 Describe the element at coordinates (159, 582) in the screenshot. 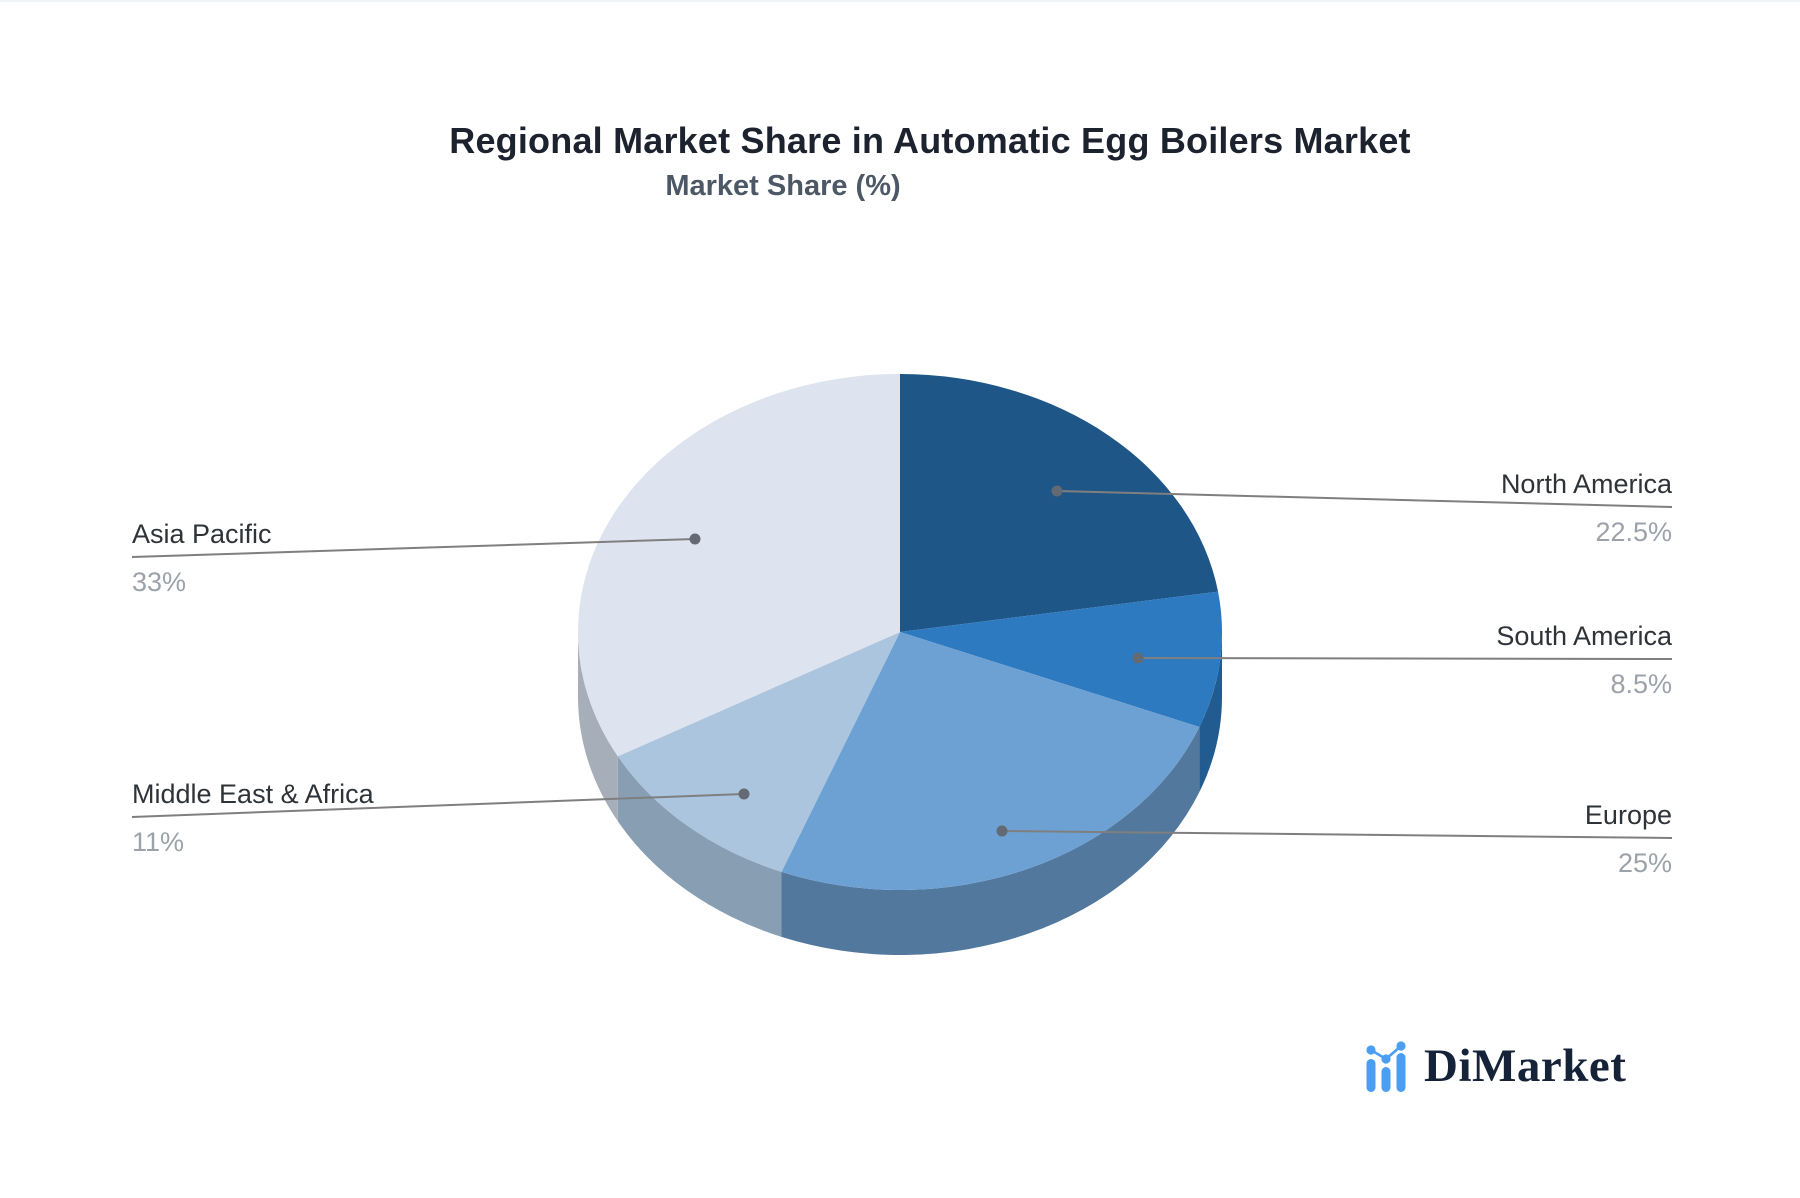

I see `slice-value: 33%` at that location.